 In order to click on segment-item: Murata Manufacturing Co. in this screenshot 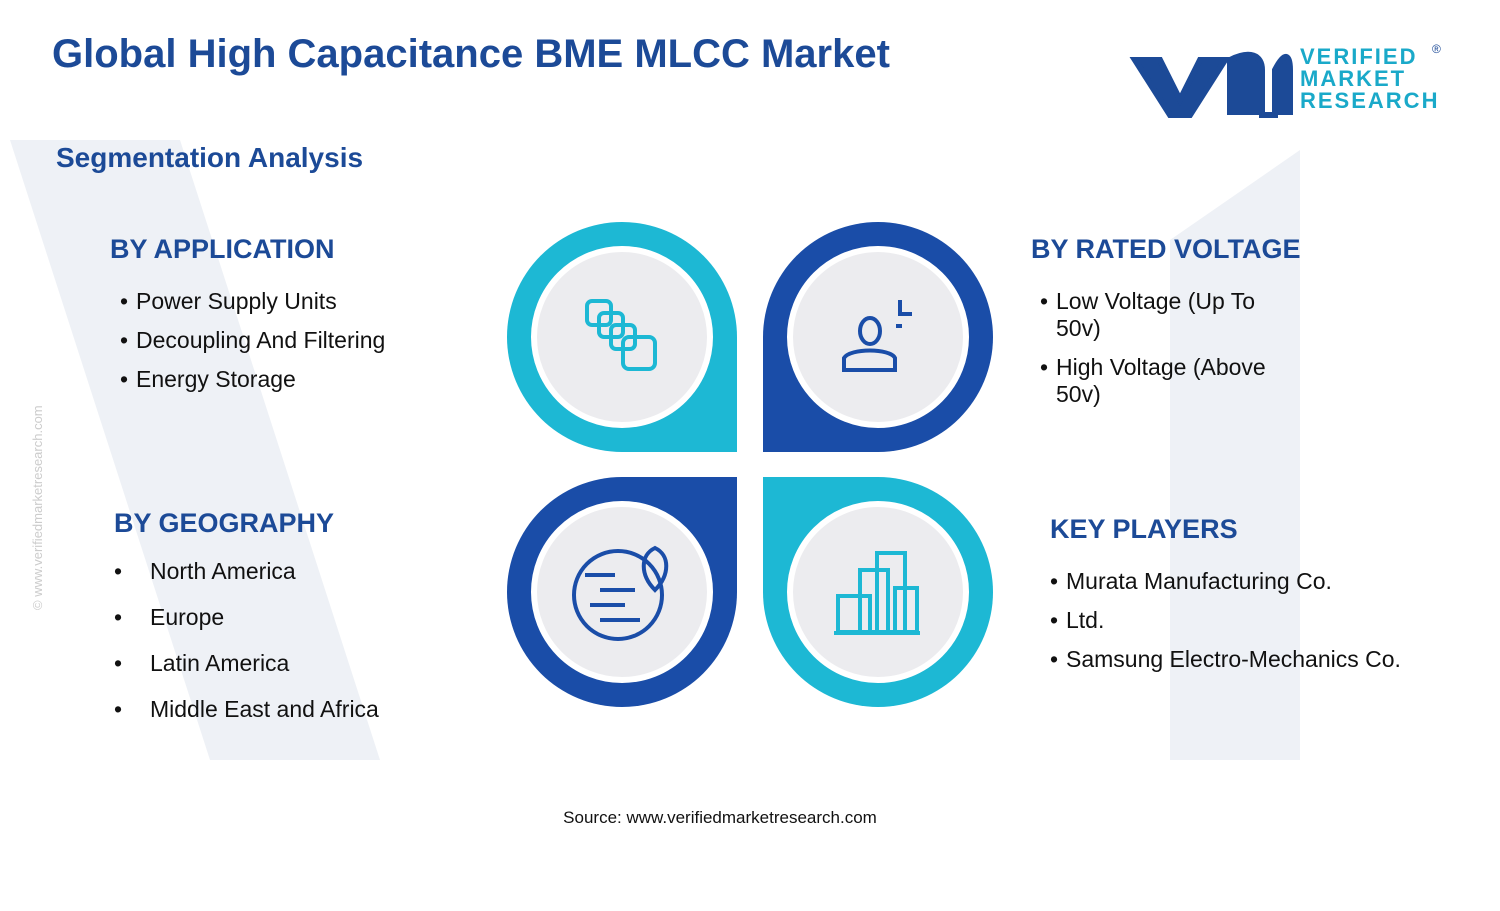, I will do `click(1260, 581)`.